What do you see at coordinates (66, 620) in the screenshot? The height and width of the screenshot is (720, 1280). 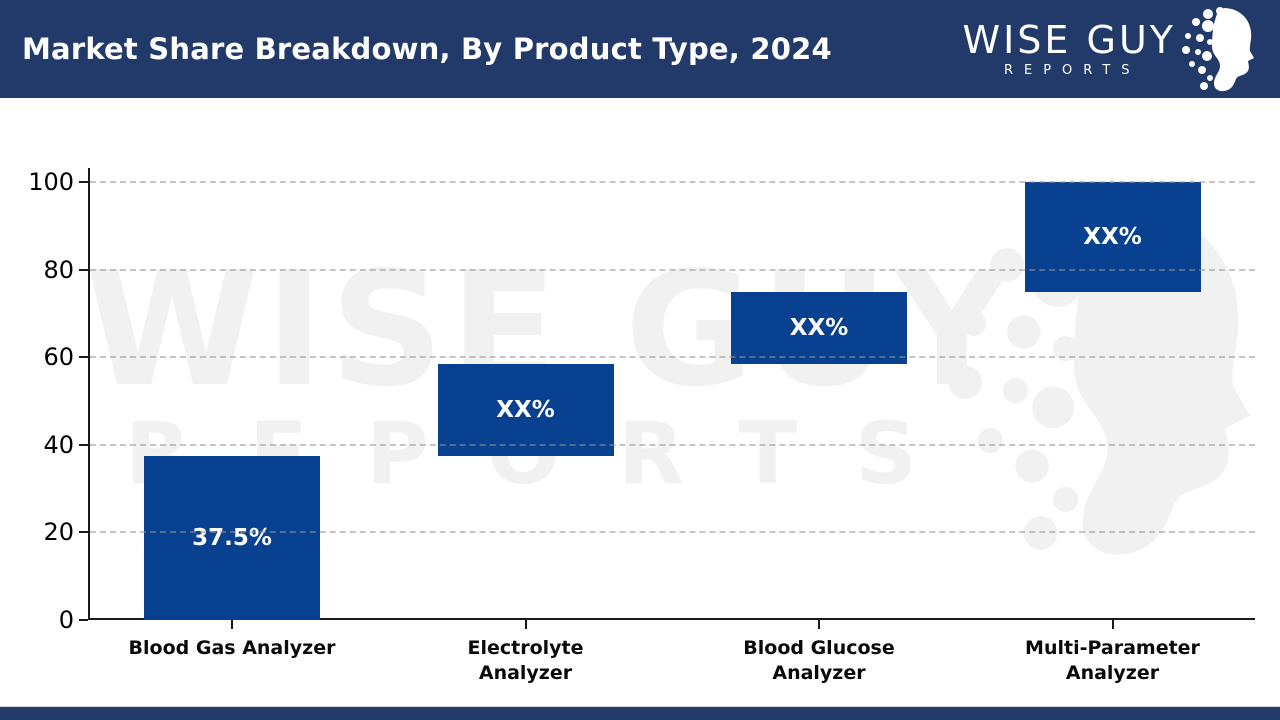 I see `y-tick-label: 0` at bounding box center [66, 620].